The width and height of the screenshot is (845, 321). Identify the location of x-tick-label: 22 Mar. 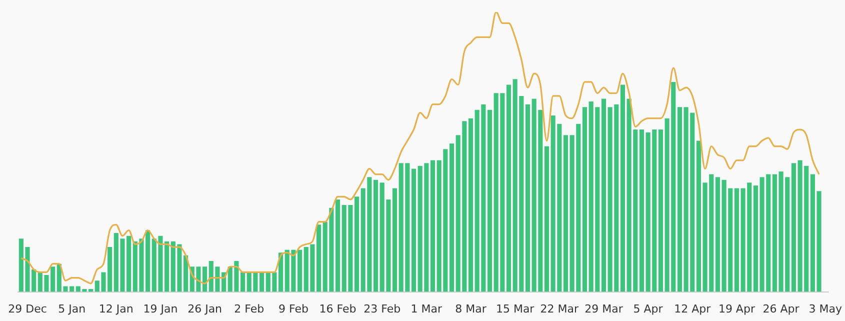
(560, 309).